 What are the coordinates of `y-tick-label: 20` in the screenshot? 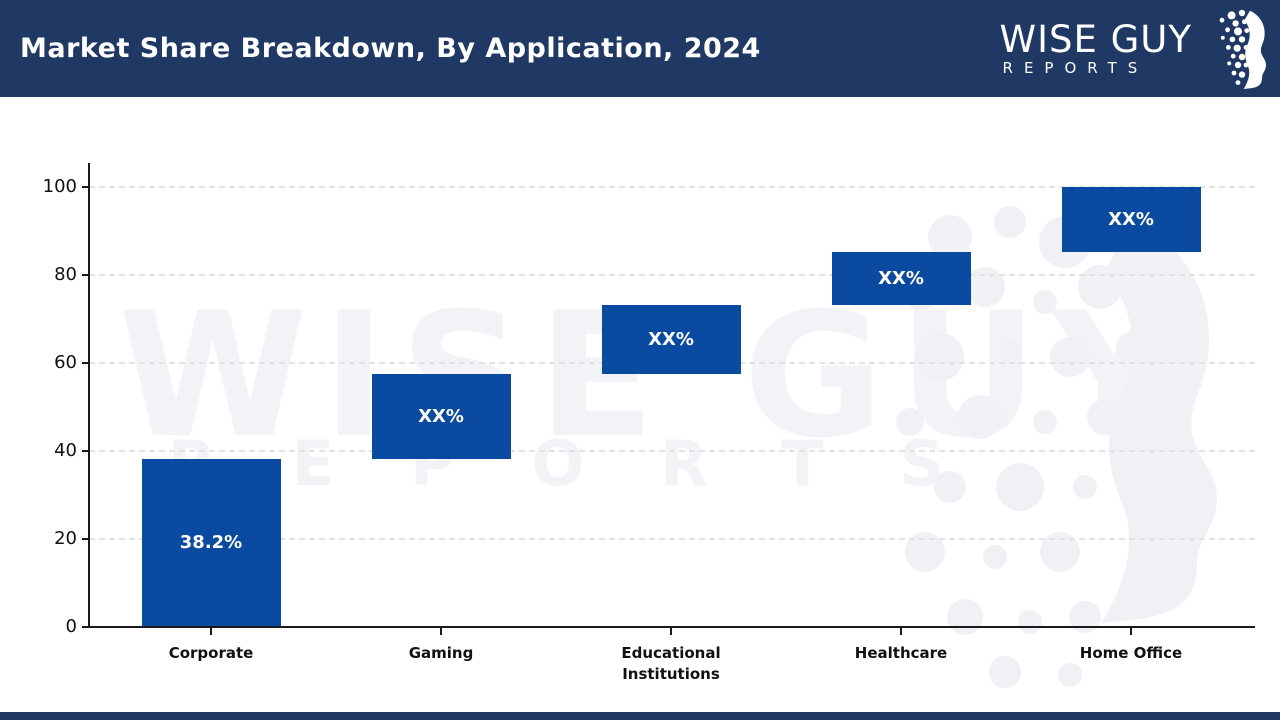 It's located at (65, 538).